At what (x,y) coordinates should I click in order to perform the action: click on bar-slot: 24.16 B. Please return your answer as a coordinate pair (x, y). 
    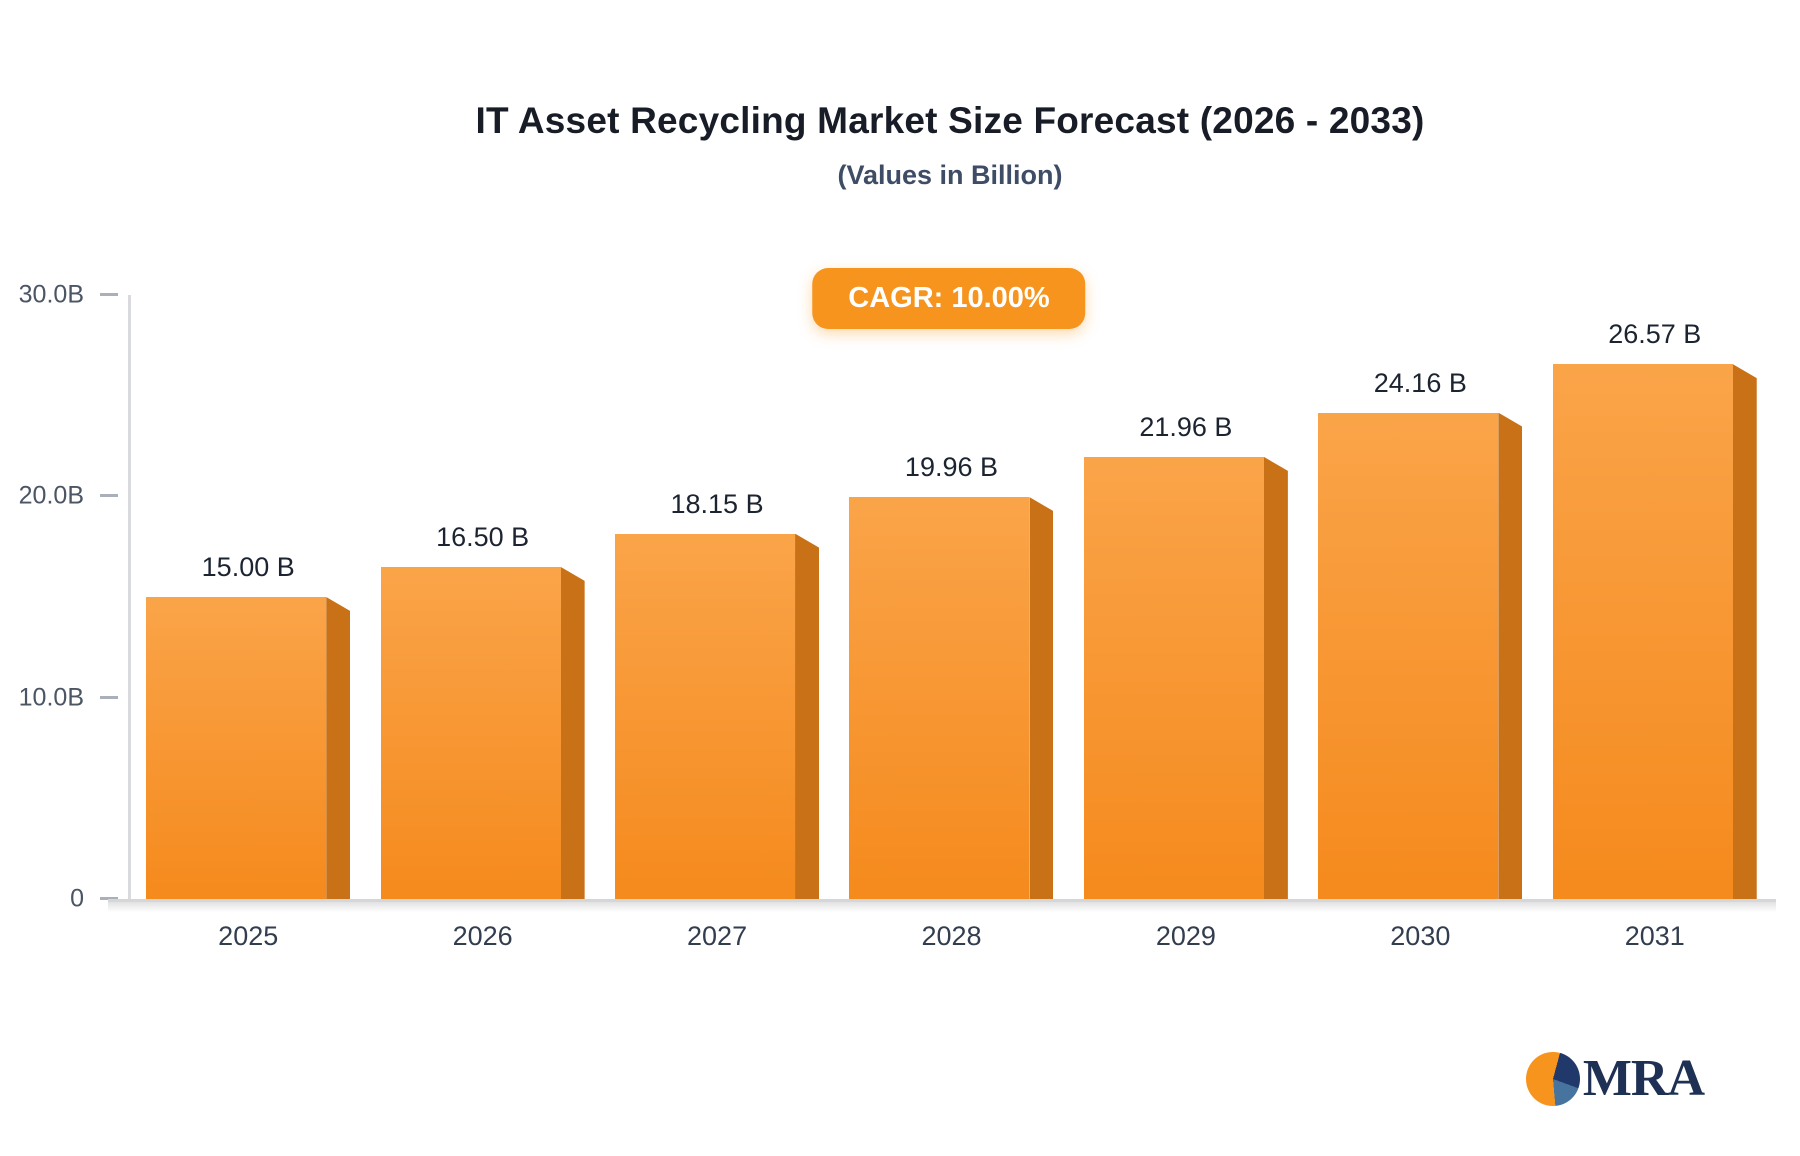
    Looking at the image, I should click on (1420, 597).